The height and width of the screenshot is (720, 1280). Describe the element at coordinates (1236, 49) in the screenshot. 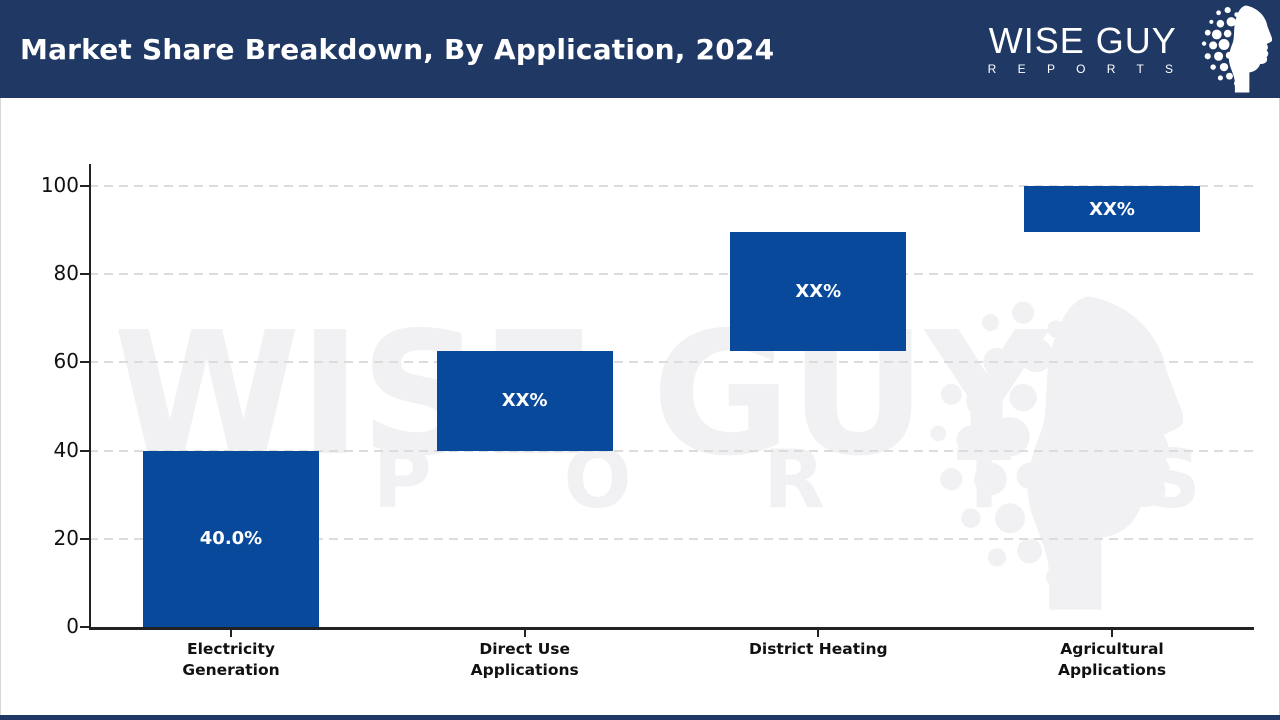

I see `wiseguy-head-icon` at that location.